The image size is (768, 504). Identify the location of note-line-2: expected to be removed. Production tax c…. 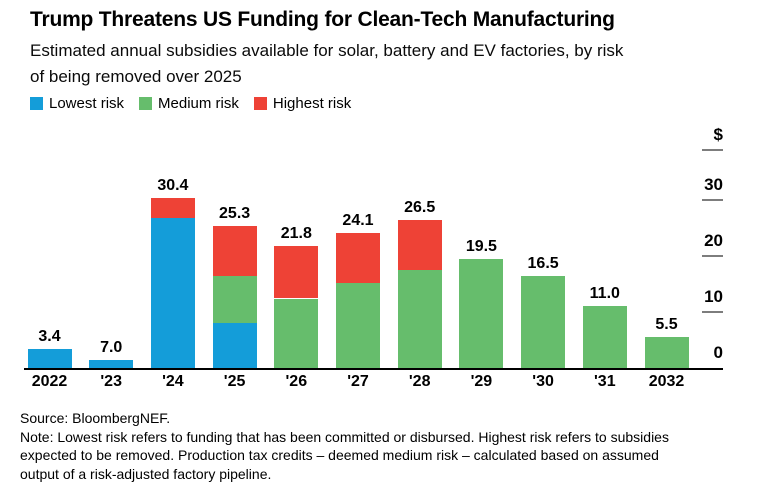
(339, 455).